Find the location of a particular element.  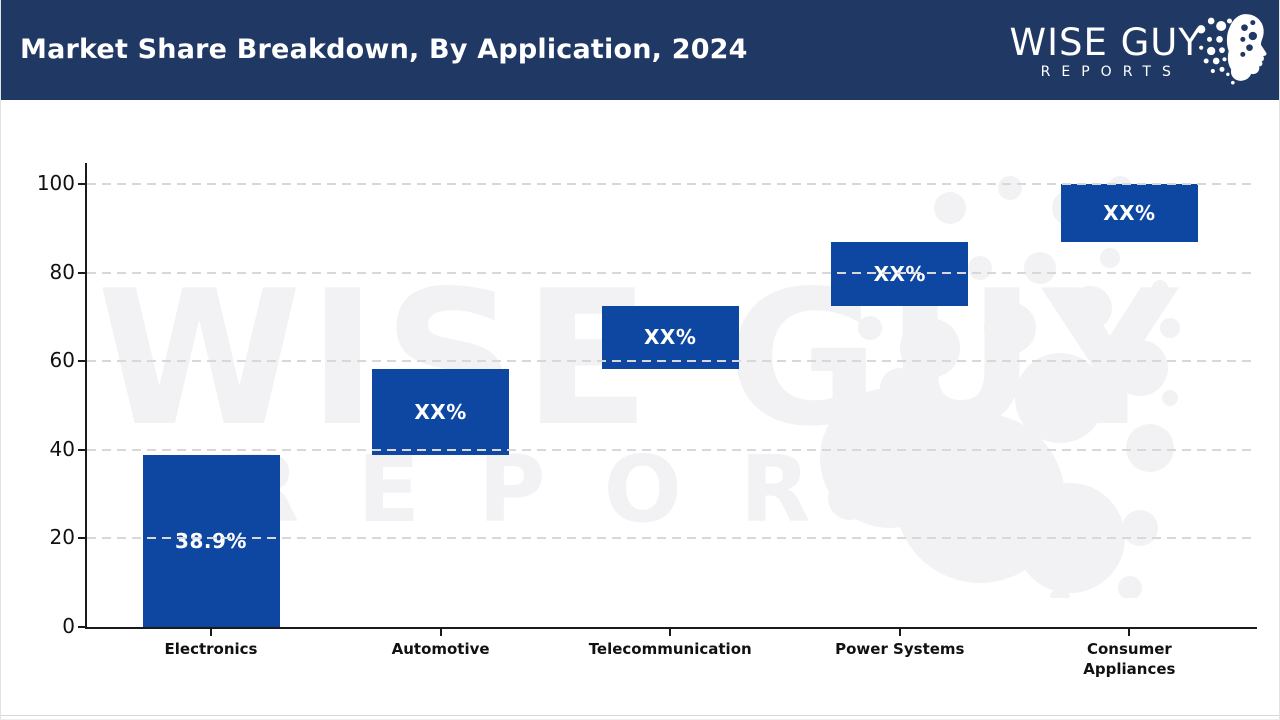

bar-consumer-appliances: XX% is located at coordinates (1129, 213).